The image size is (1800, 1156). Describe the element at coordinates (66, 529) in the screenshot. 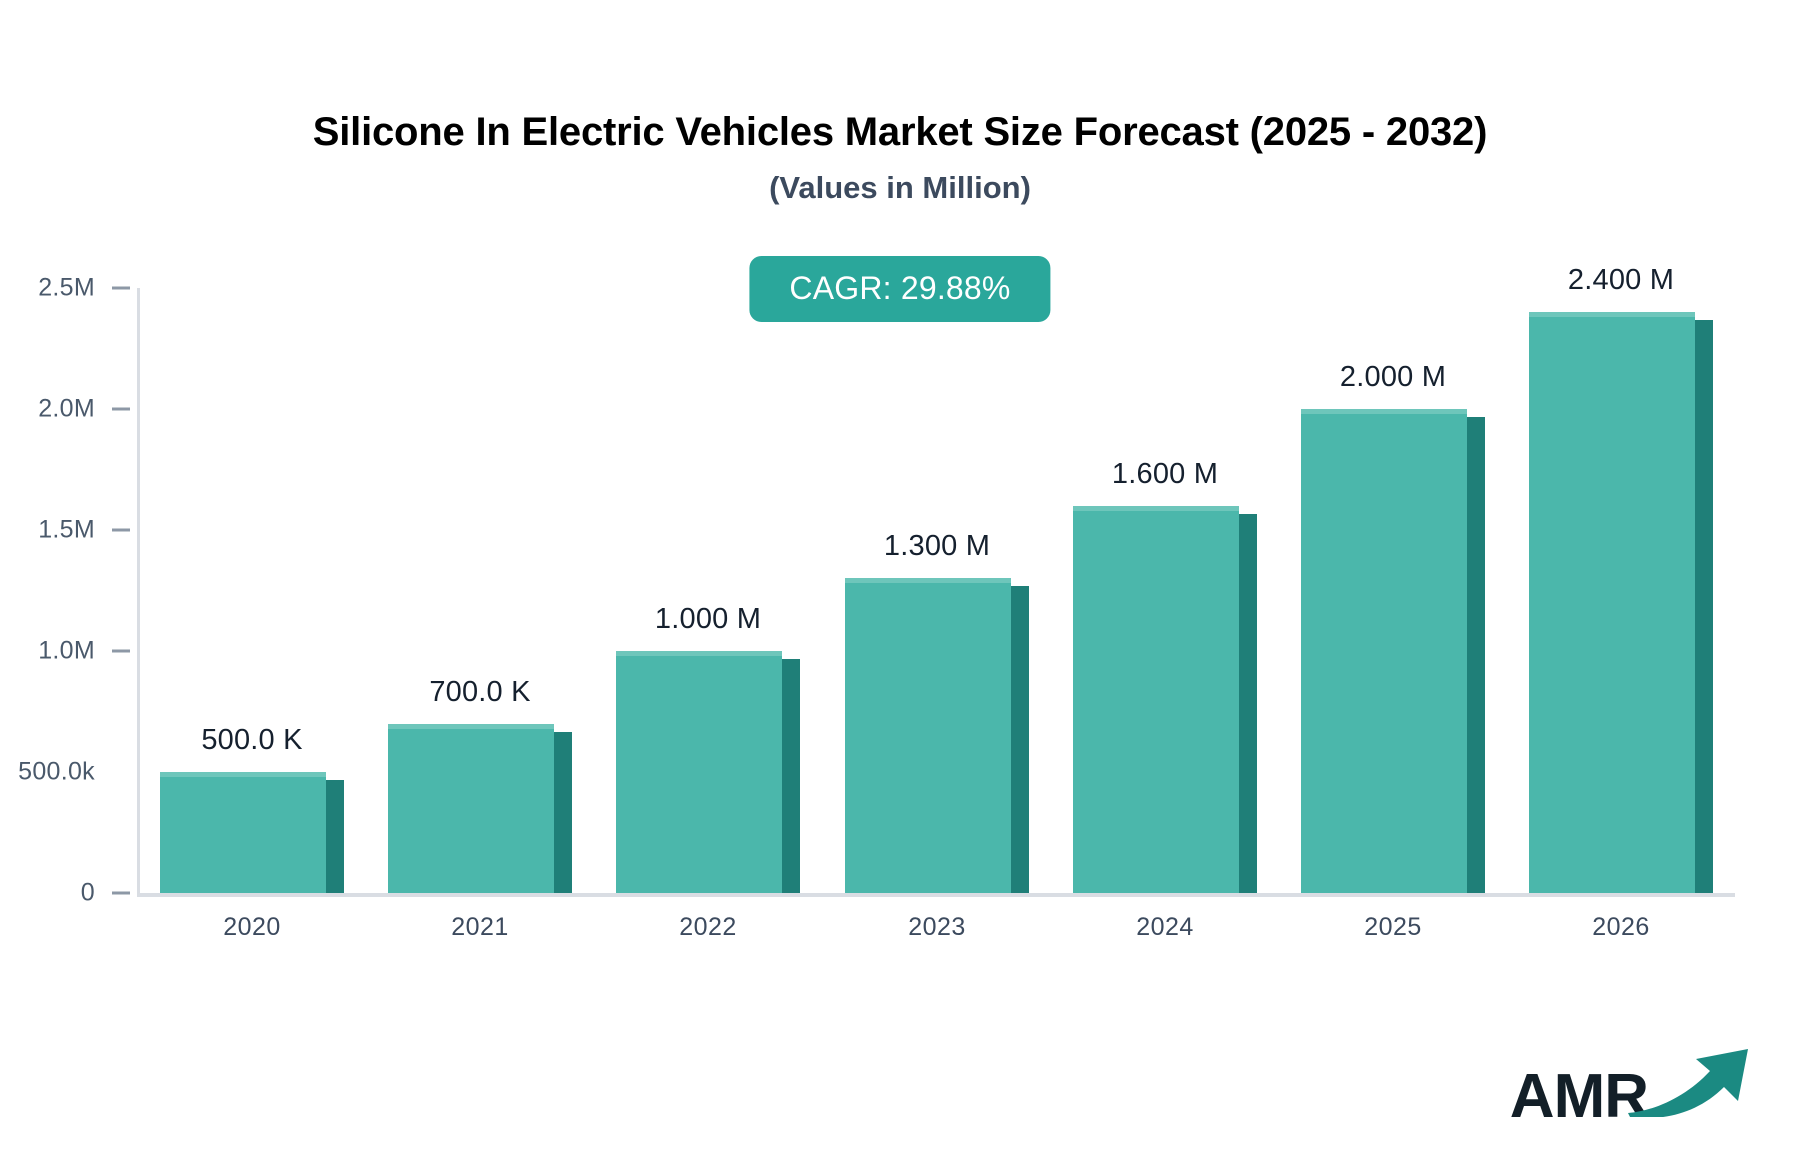

I see `y-axis-tick-label: 1.5M` at that location.